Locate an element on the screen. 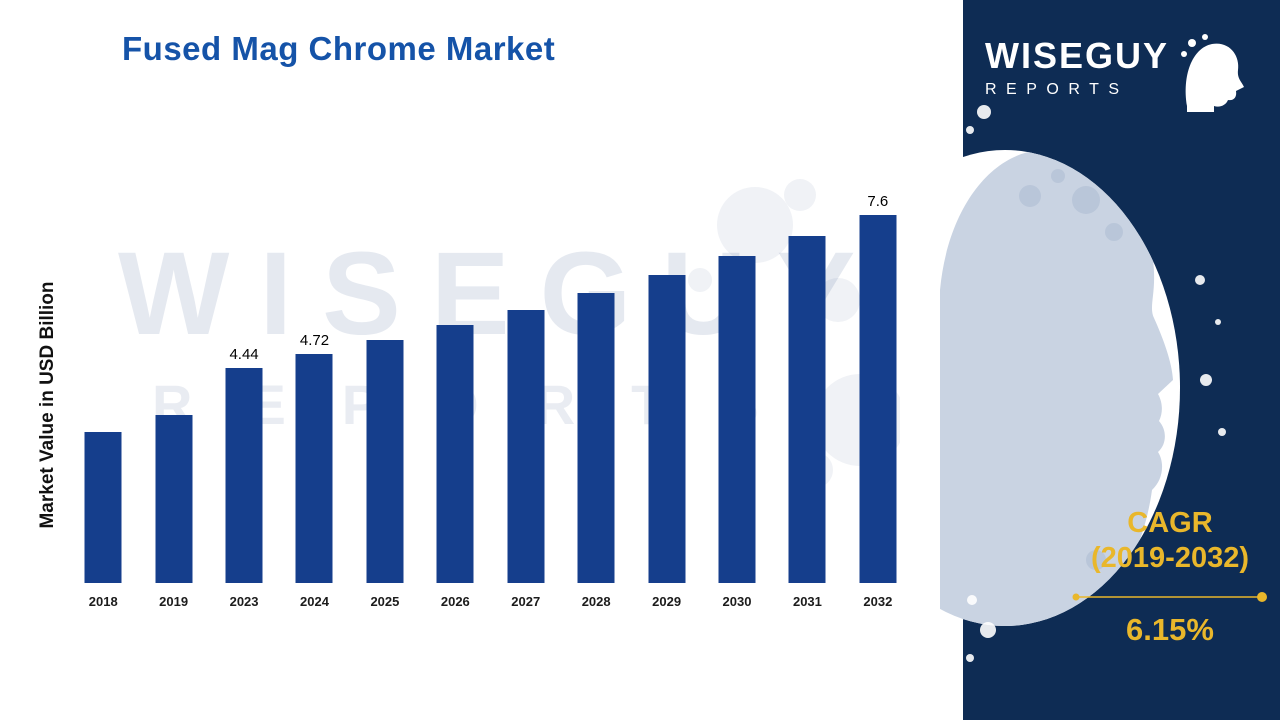 The width and height of the screenshot is (1280, 720). bar-2024 is located at coordinates (314, 468).